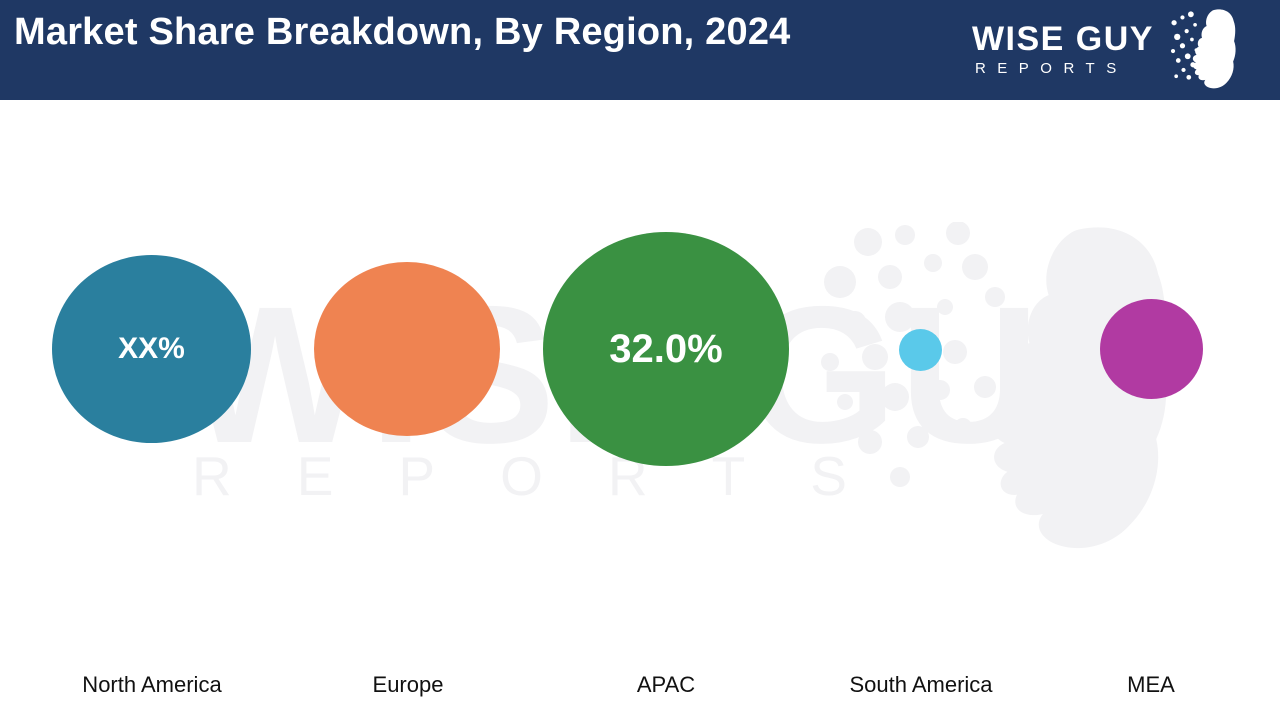  What do you see at coordinates (407, 349) in the screenshot?
I see `bubble-europe` at bounding box center [407, 349].